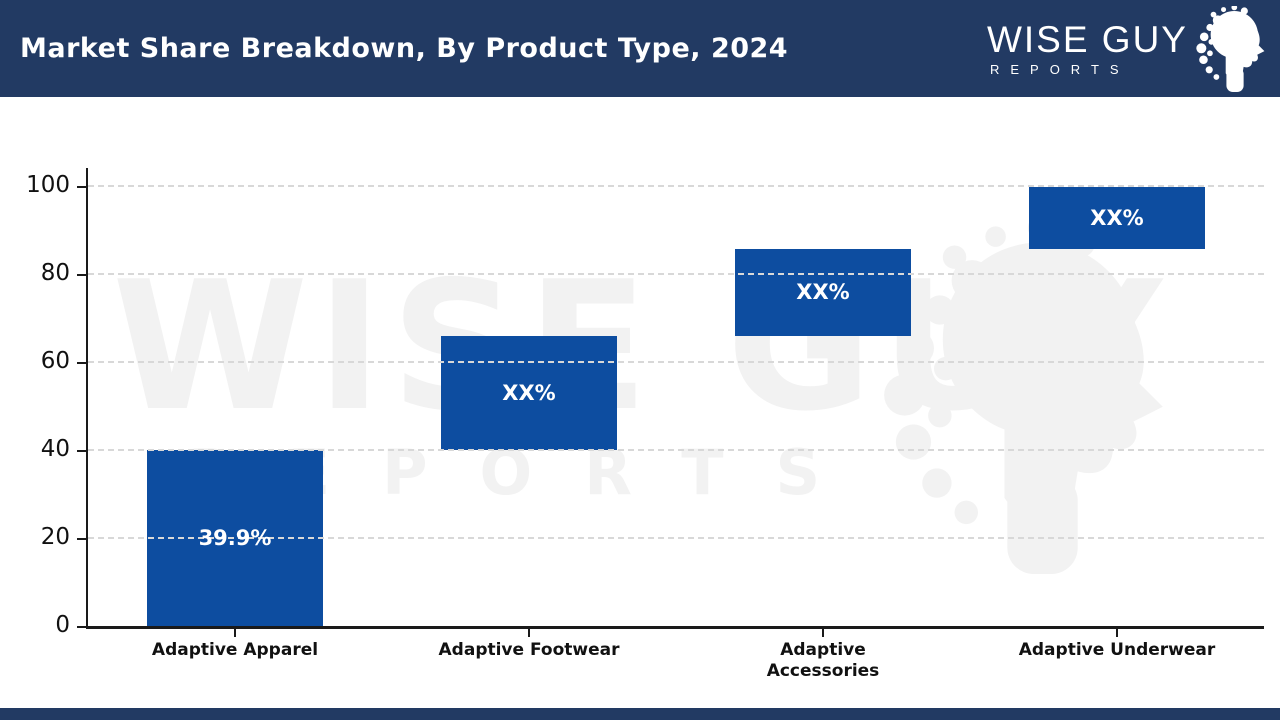 The height and width of the screenshot is (720, 1280). I want to click on y-tick-label: 0, so click(62, 625).